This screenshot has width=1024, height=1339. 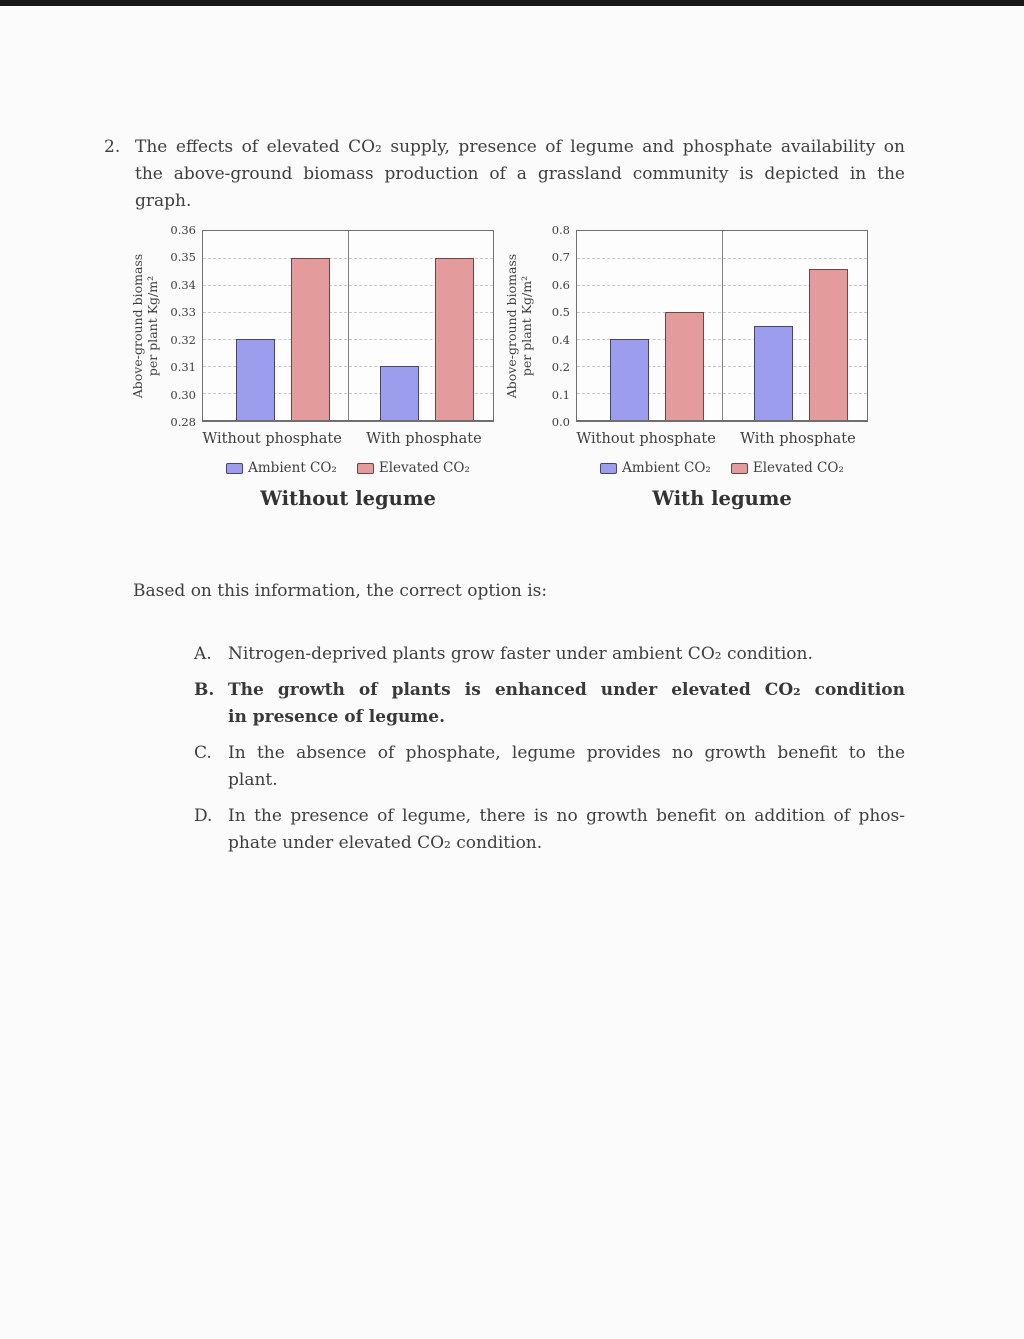 What do you see at coordinates (203, 753) in the screenshot?
I see `option-c-letter: C.` at bounding box center [203, 753].